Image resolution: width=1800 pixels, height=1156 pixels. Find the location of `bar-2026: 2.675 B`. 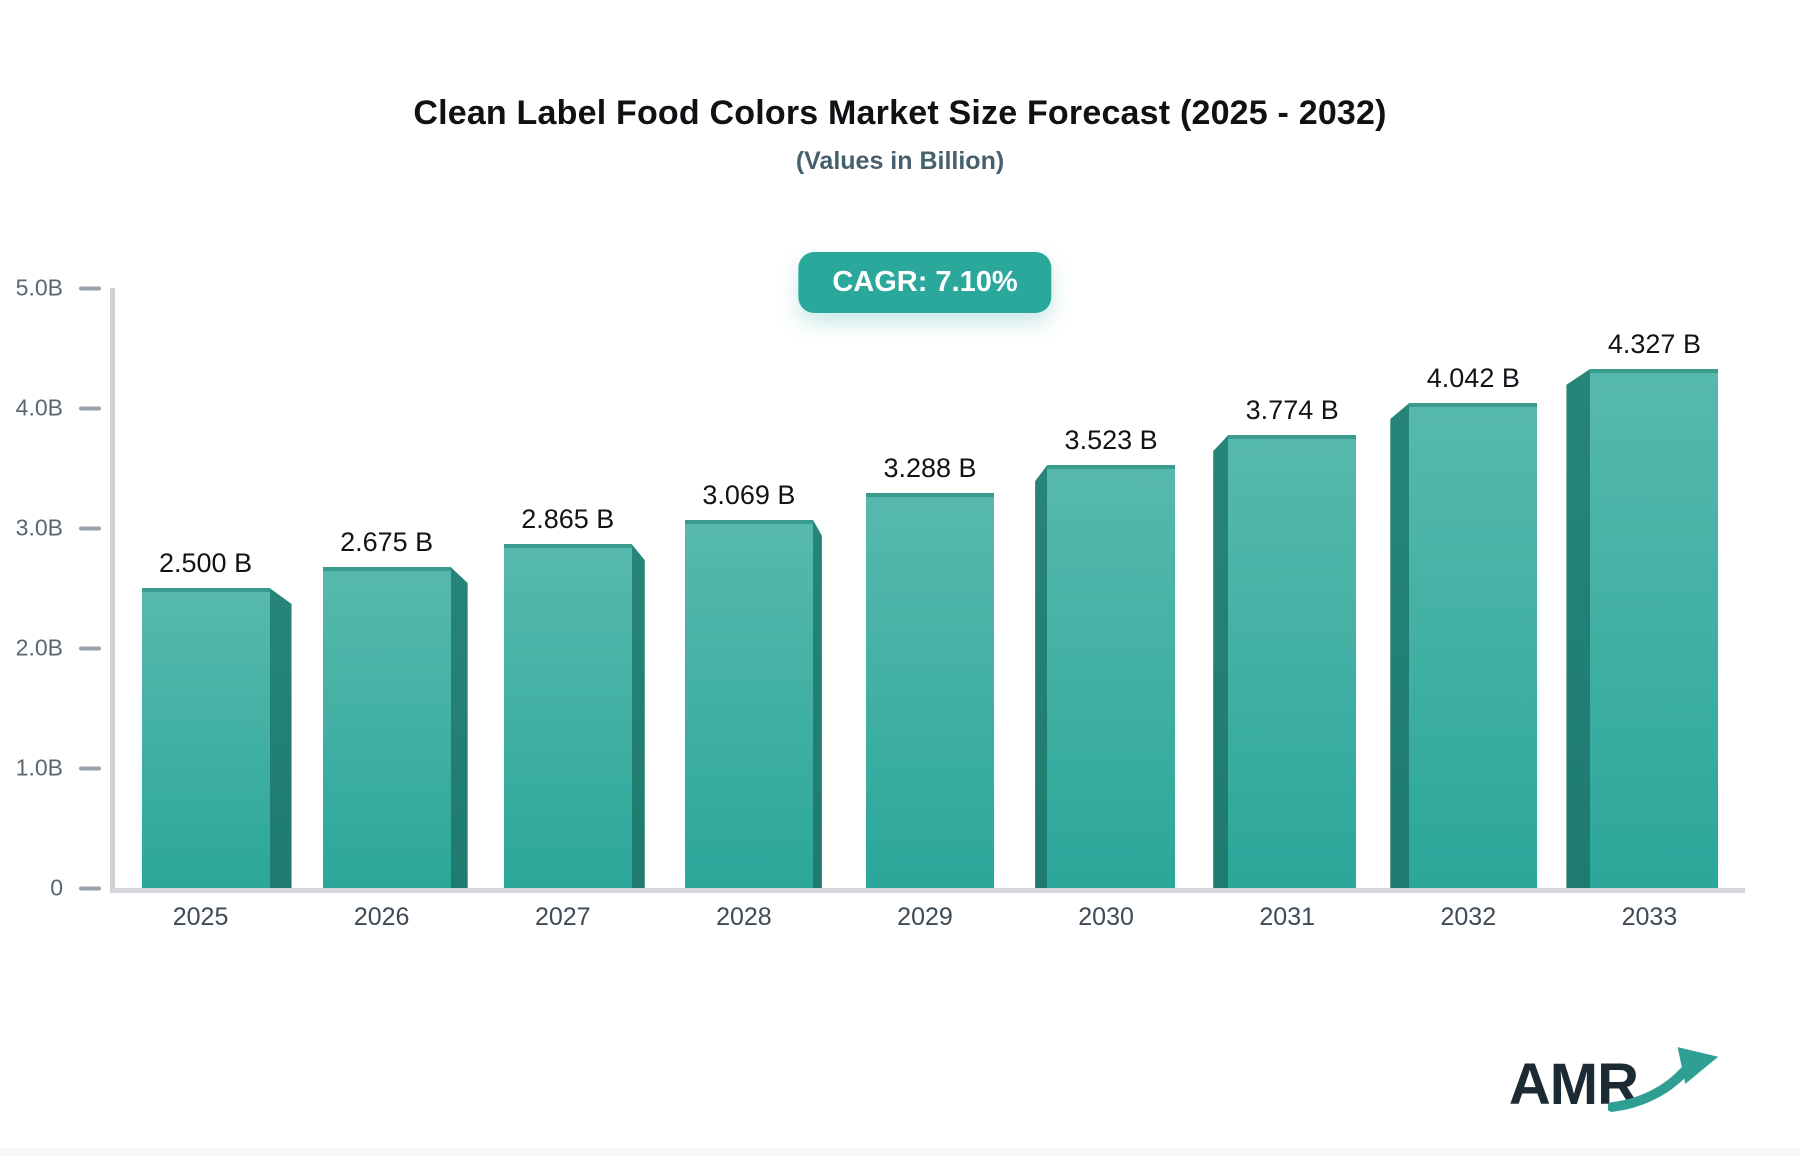

bar-2026: 2.675 B is located at coordinates (395, 707).